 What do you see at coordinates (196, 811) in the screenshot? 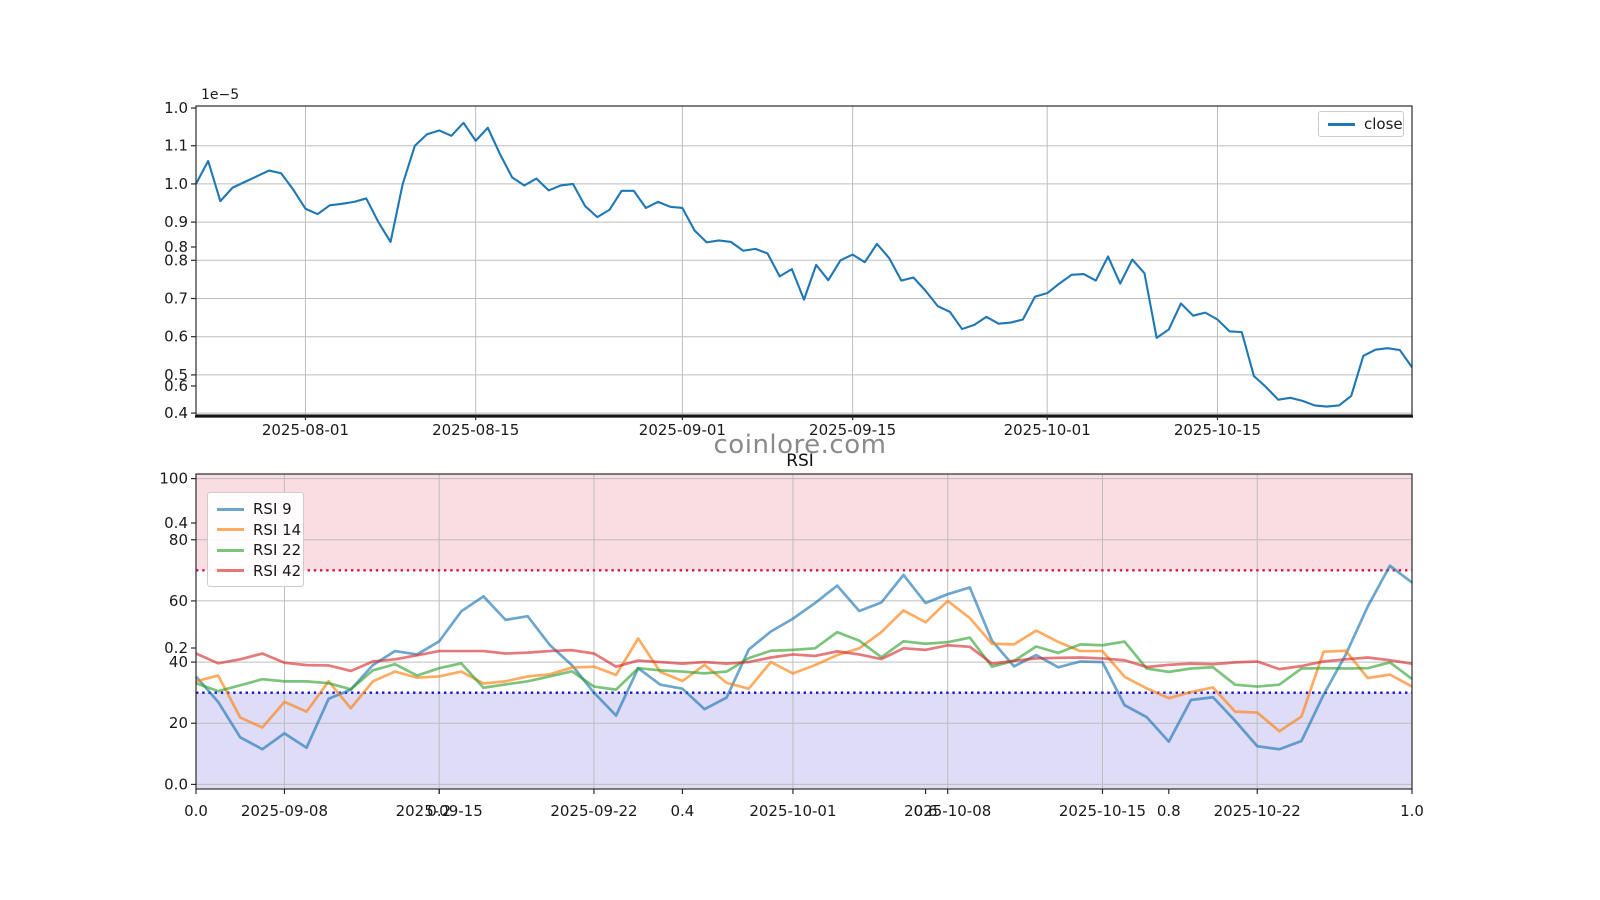
I see `ghost-x-tick-label: 0.0` at bounding box center [196, 811].